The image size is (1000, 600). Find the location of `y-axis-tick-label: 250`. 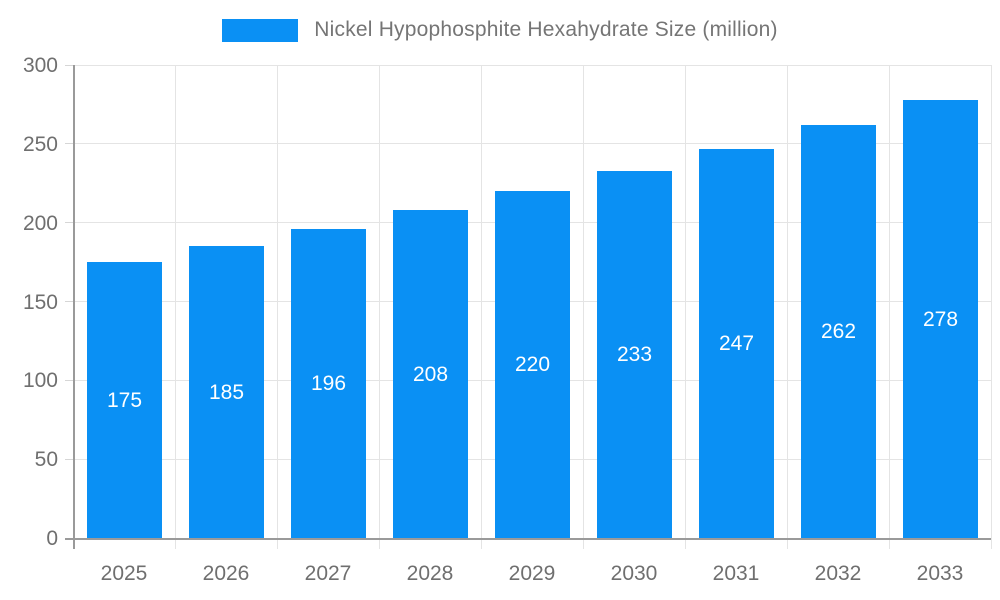

y-axis-tick-label: 250 is located at coordinates (40, 144).